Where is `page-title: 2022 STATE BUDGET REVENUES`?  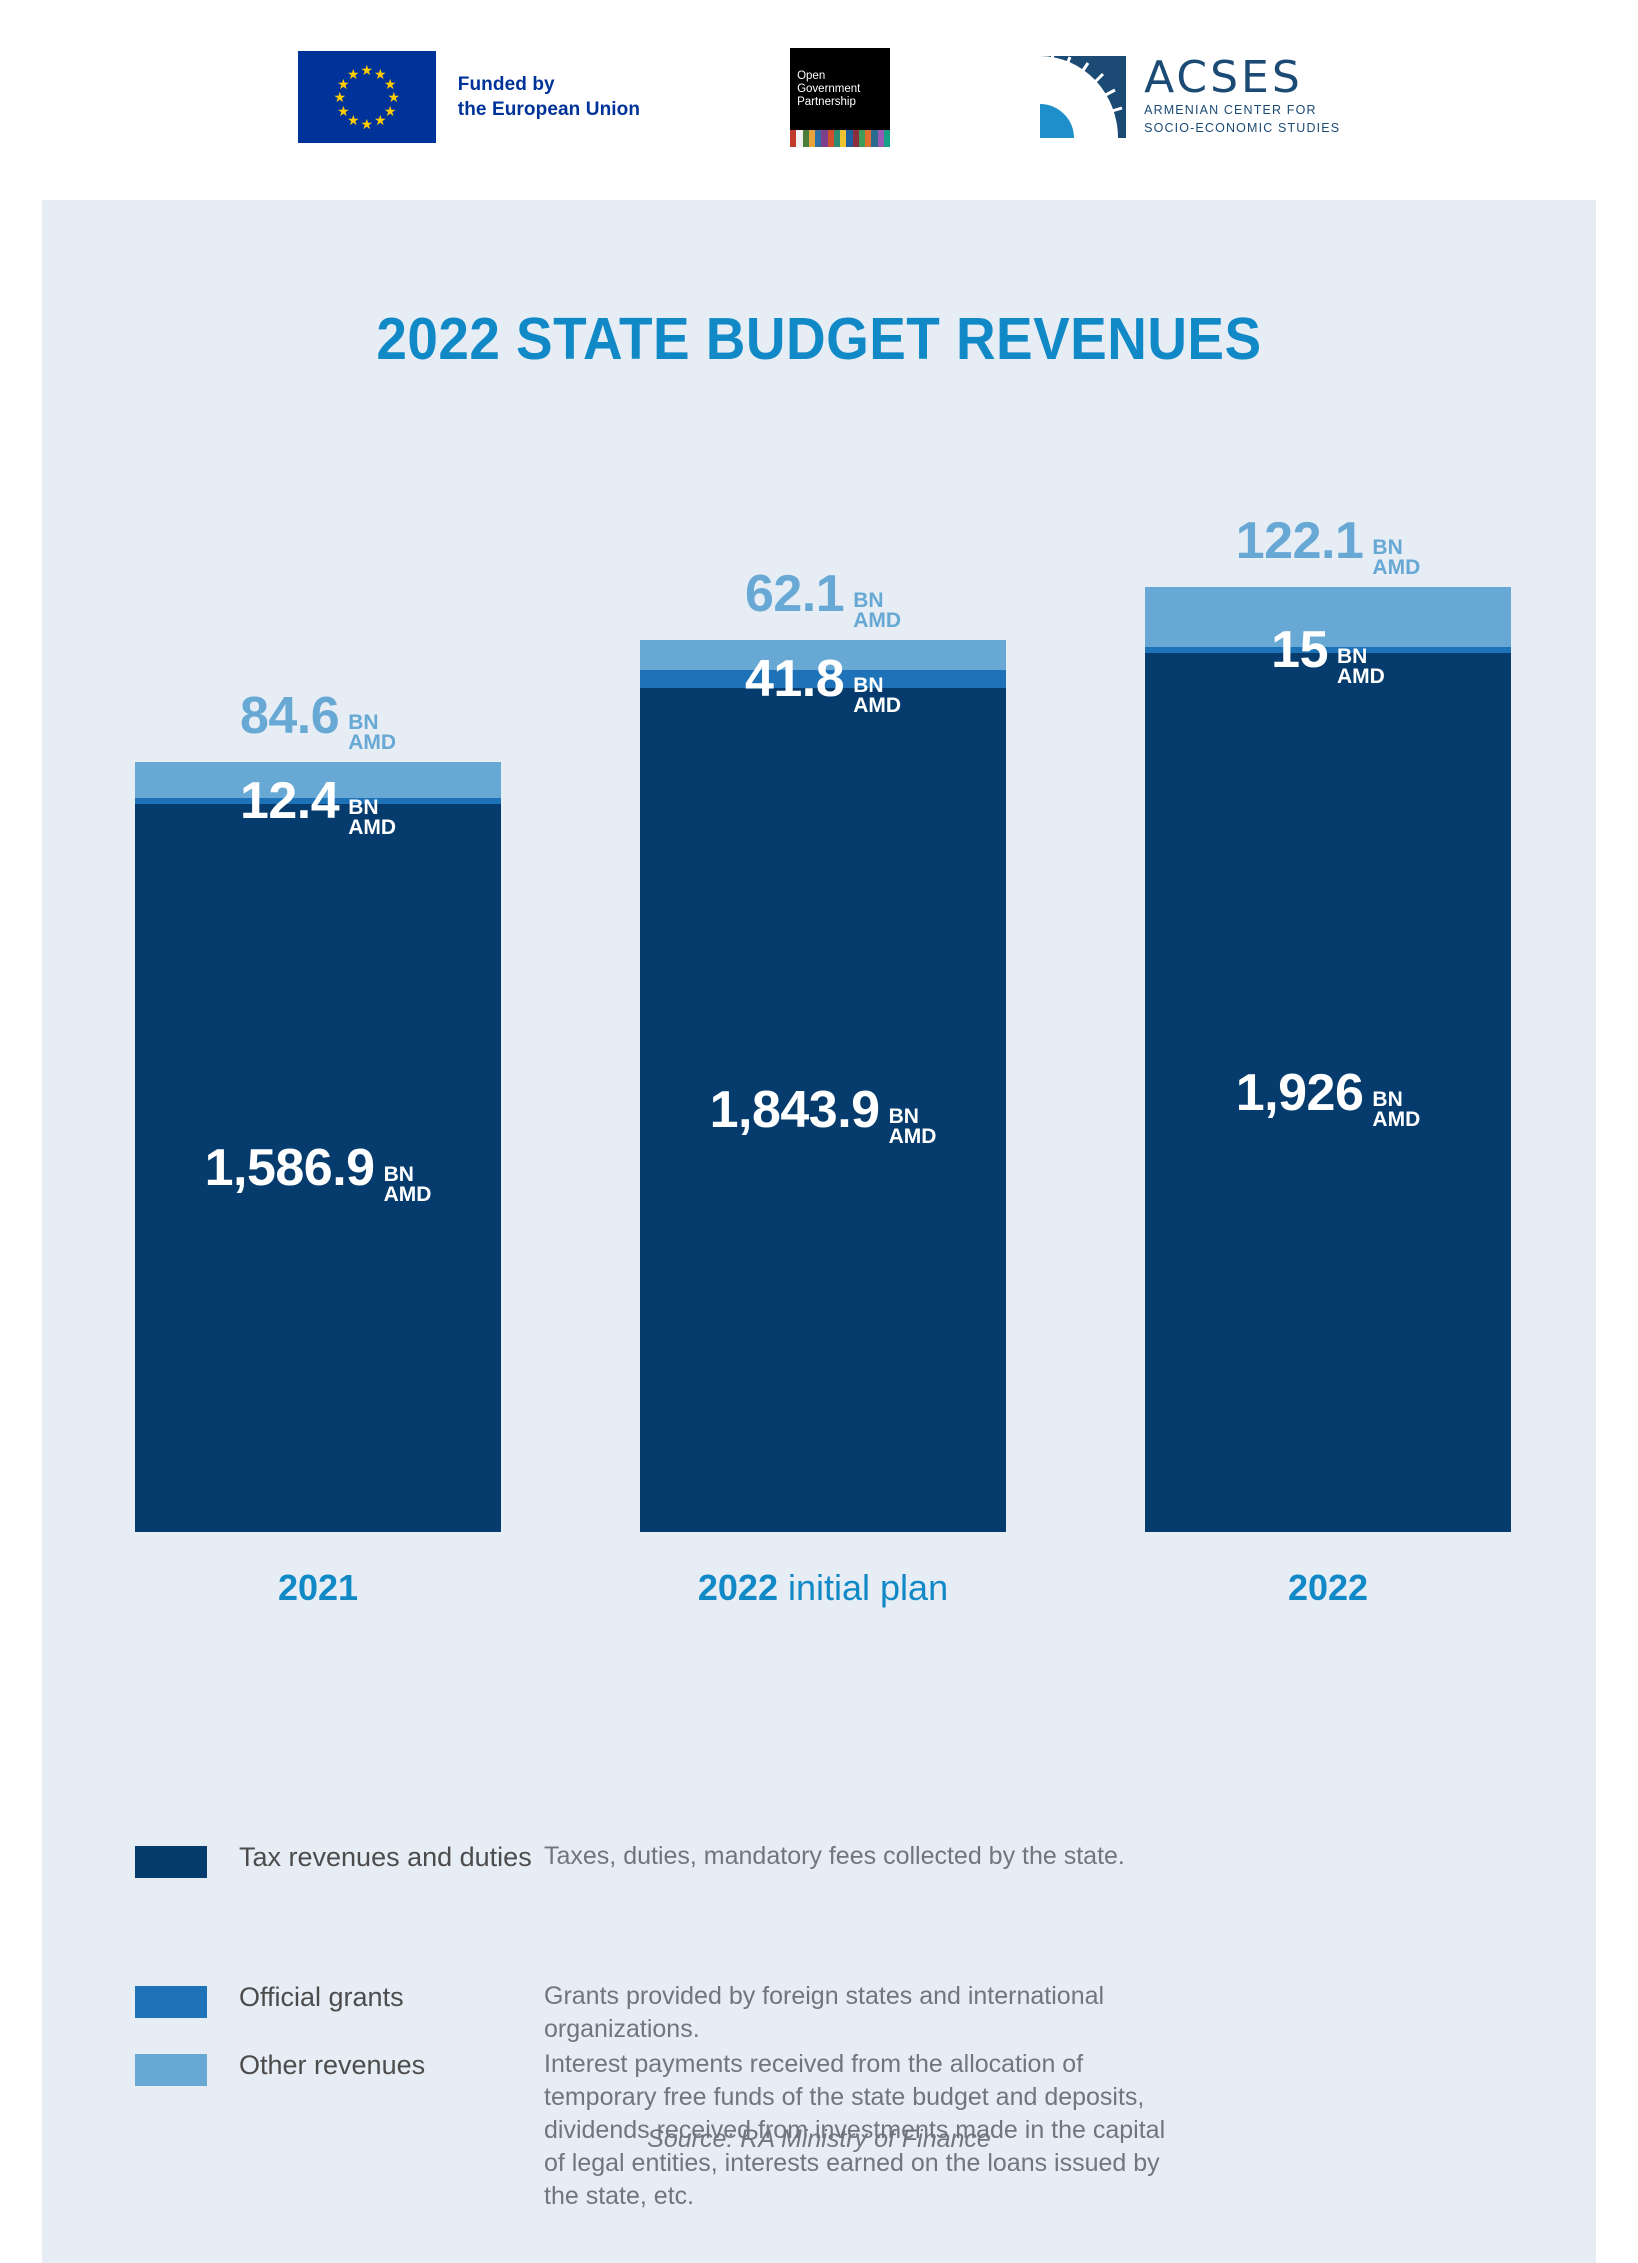
page-title: 2022 STATE BUDGET REVENUES is located at coordinates (819, 339).